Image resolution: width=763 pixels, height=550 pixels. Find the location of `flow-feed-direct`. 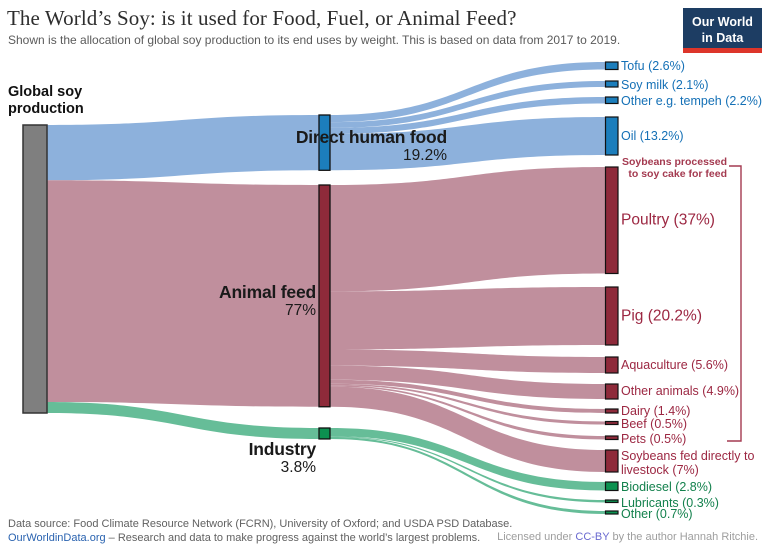

flow-feed-direct is located at coordinates (468, 429).